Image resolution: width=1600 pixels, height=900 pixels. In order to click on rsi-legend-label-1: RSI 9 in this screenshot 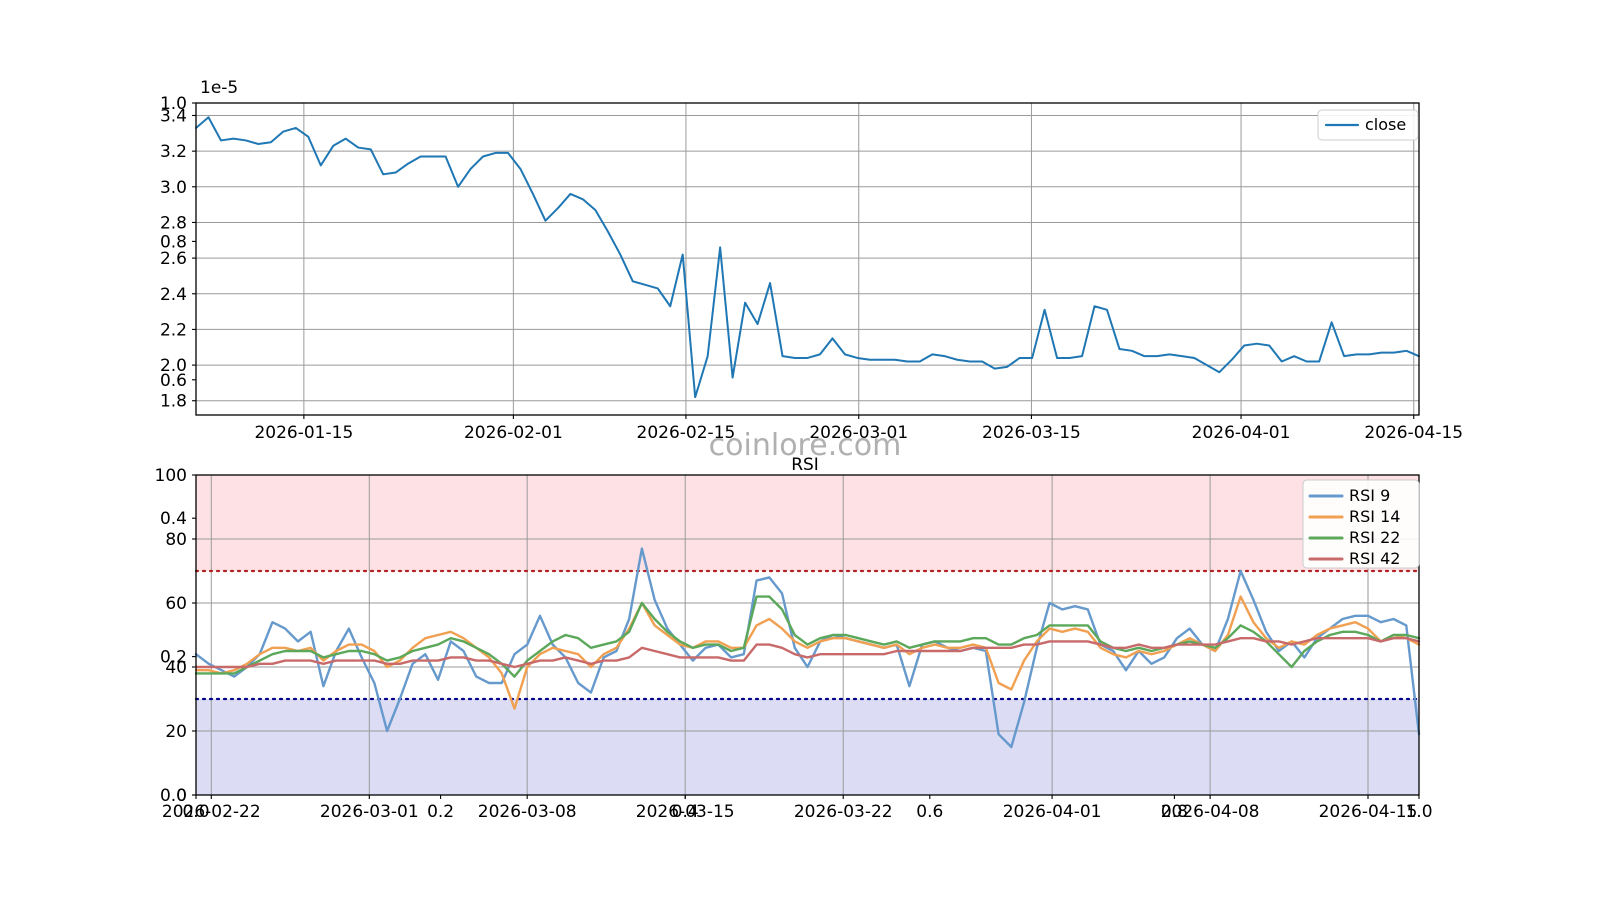, I will do `click(1369, 495)`.